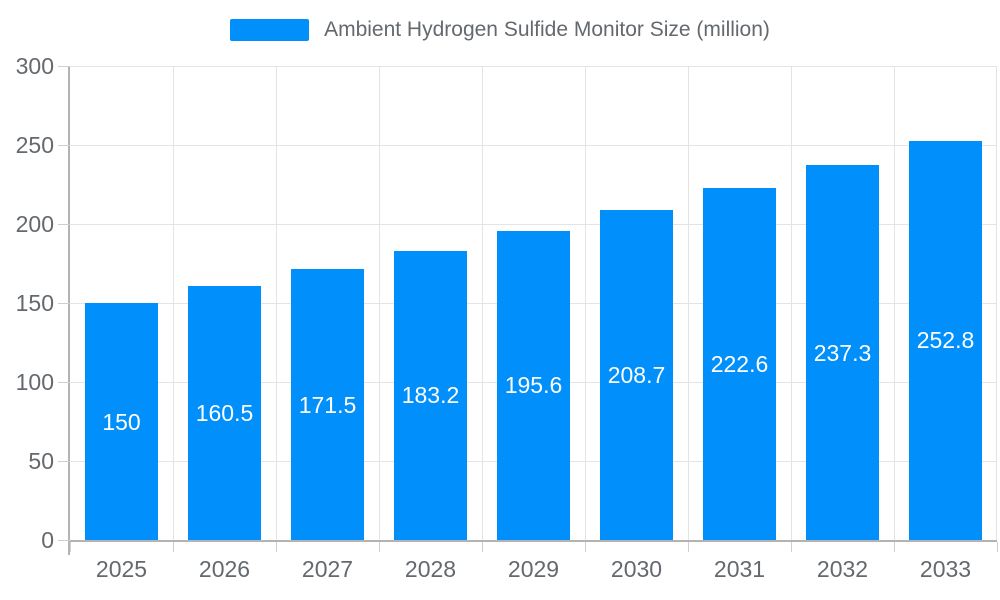 Image resolution: width=1000 pixels, height=600 pixels. Describe the element at coordinates (430, 569) in the screenshot. I see `x-axis-tick-label: 2028` at that location.